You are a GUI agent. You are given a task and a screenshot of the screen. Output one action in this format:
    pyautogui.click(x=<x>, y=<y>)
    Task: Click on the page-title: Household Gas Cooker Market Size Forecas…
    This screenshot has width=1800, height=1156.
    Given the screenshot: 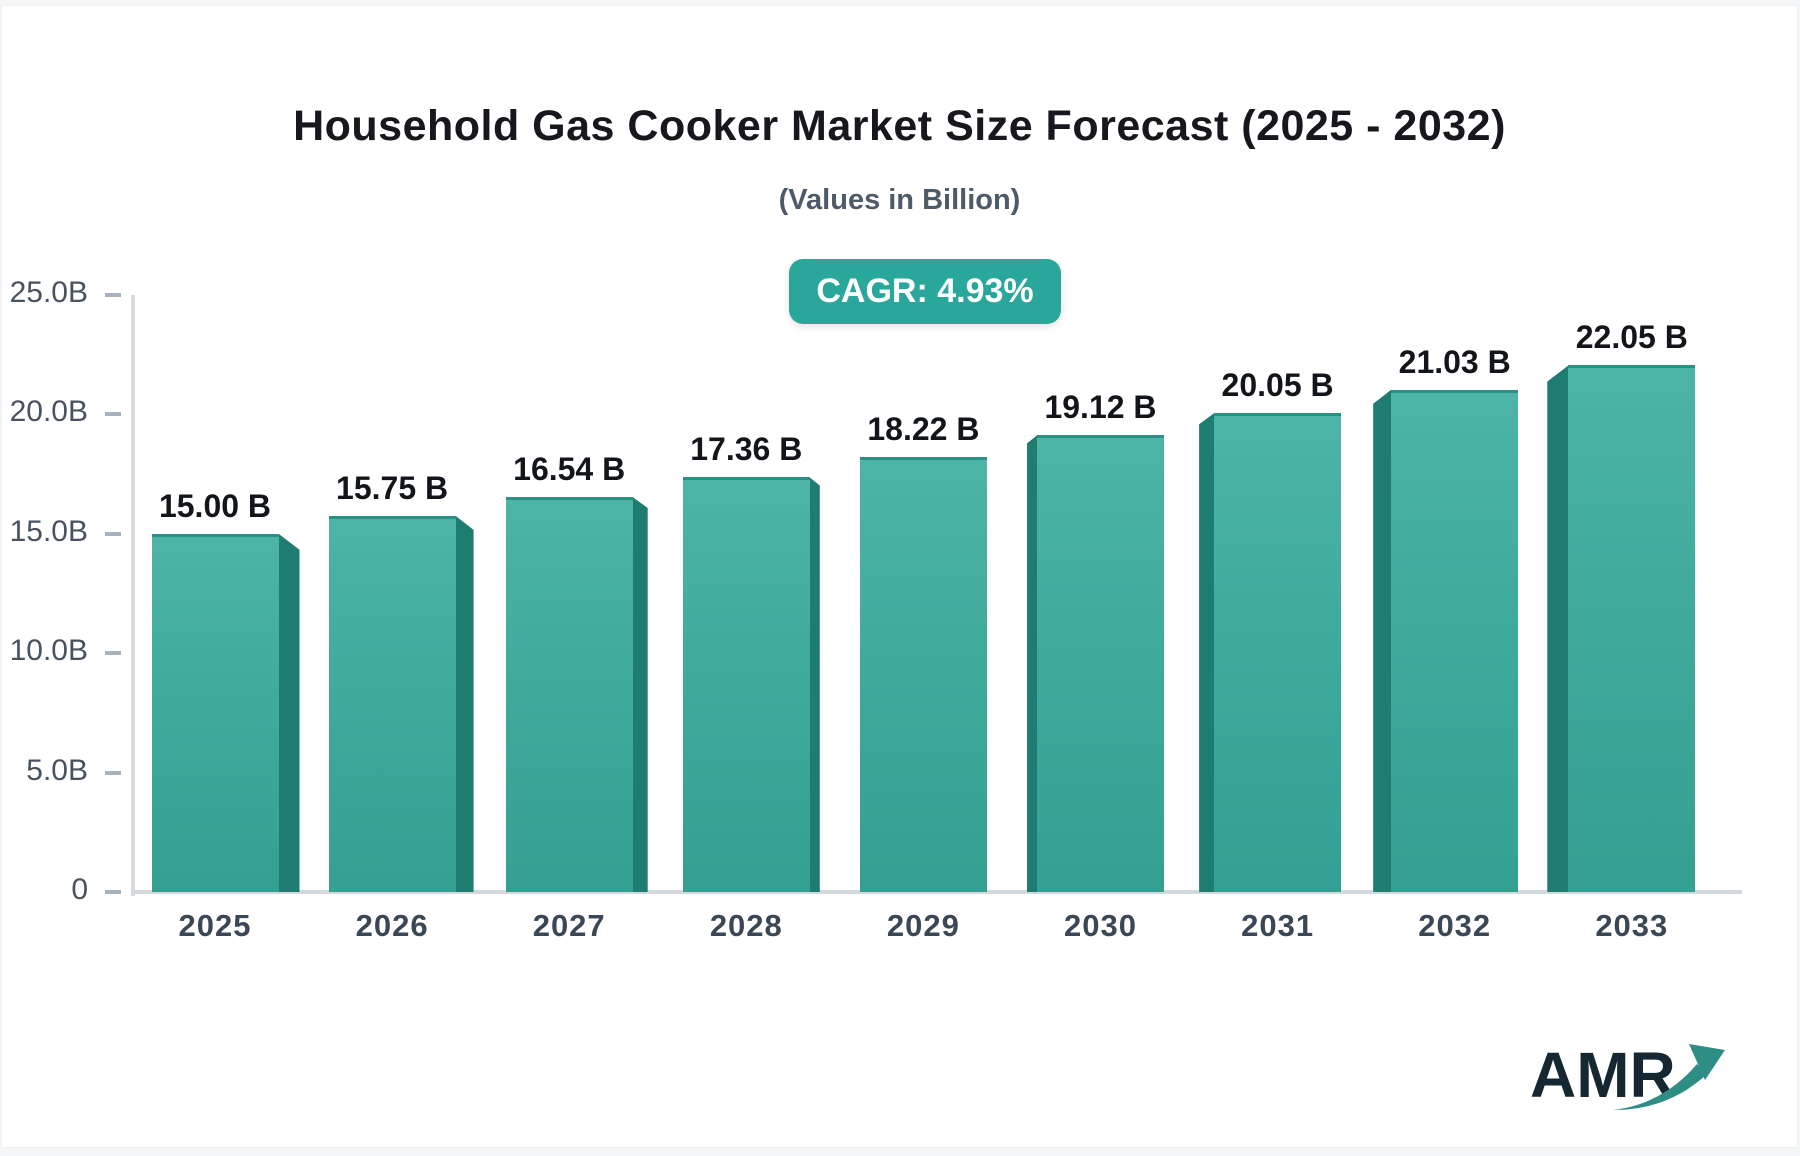 What is the action you would take?
    pyautogui.click(x=899, y=126)
    